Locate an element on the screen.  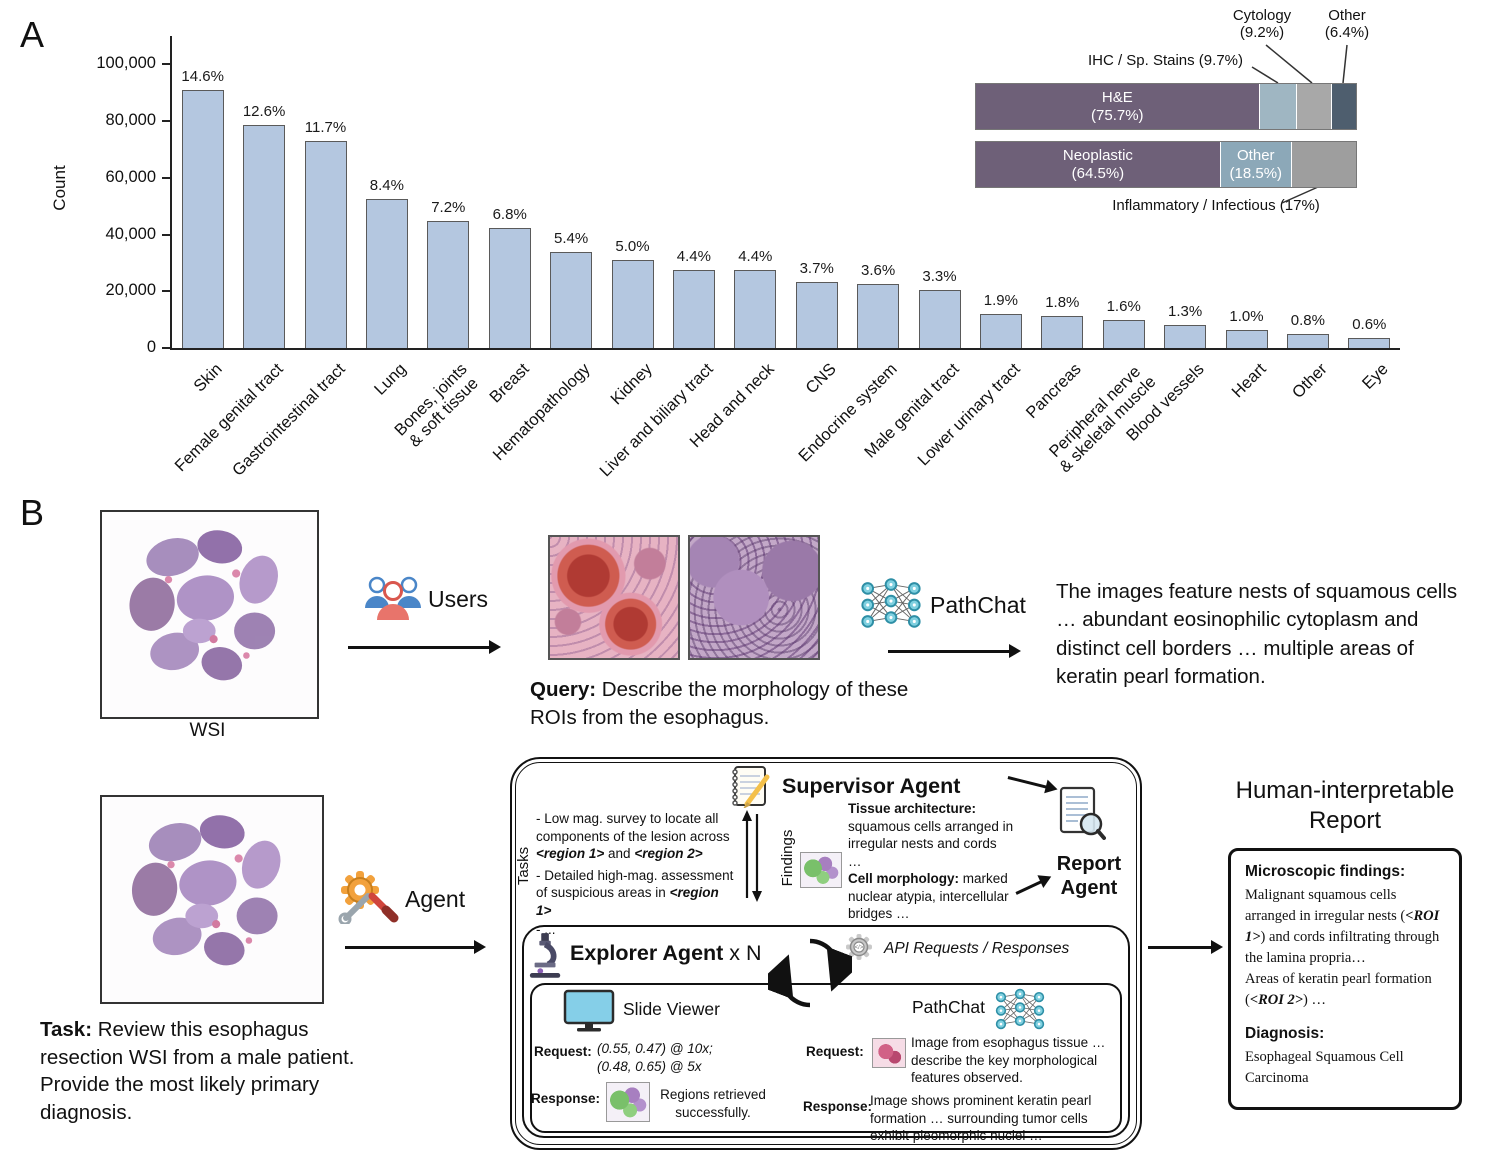
y-tick-label: 0 is located at coordinates (151, 347).